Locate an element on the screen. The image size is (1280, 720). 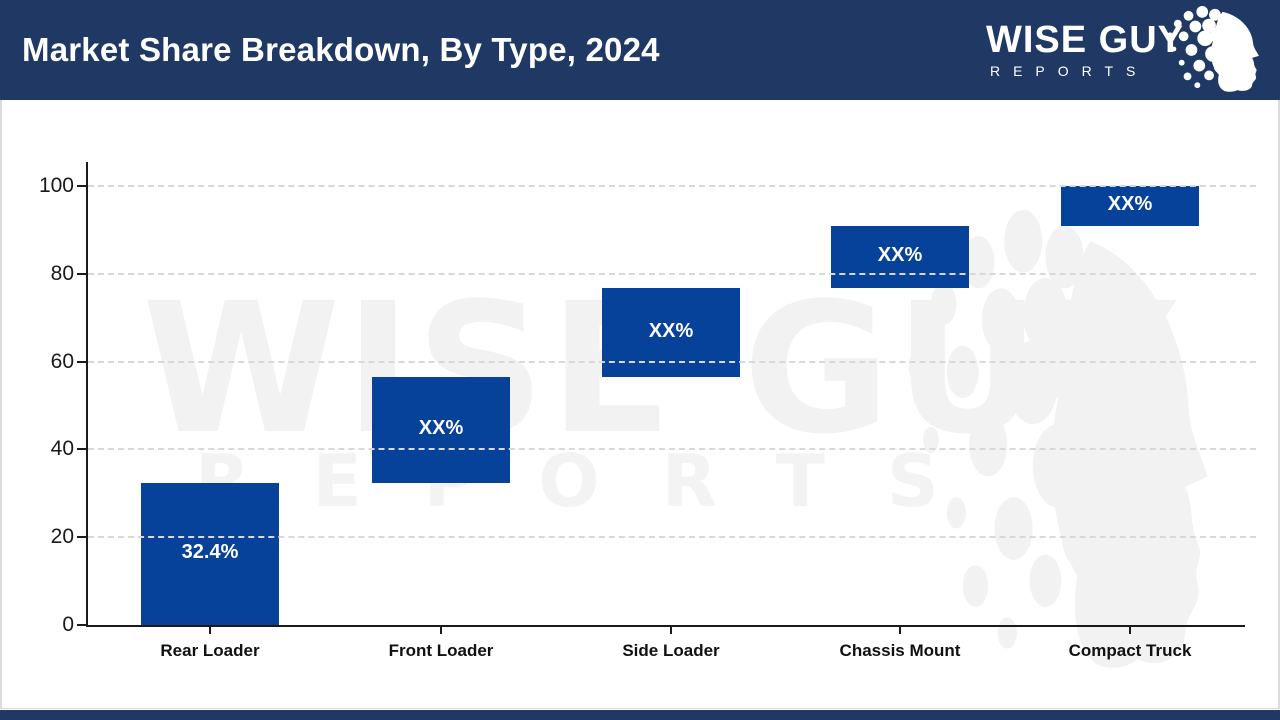
wise-guy-reports-logo: WISE GUY REPORTS is located at coordinates (1127, 50).